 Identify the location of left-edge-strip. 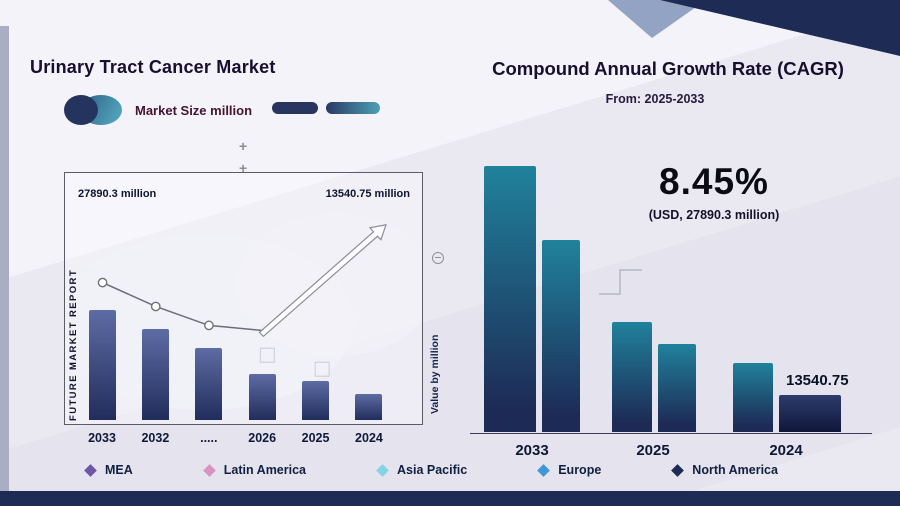
(4, 266).